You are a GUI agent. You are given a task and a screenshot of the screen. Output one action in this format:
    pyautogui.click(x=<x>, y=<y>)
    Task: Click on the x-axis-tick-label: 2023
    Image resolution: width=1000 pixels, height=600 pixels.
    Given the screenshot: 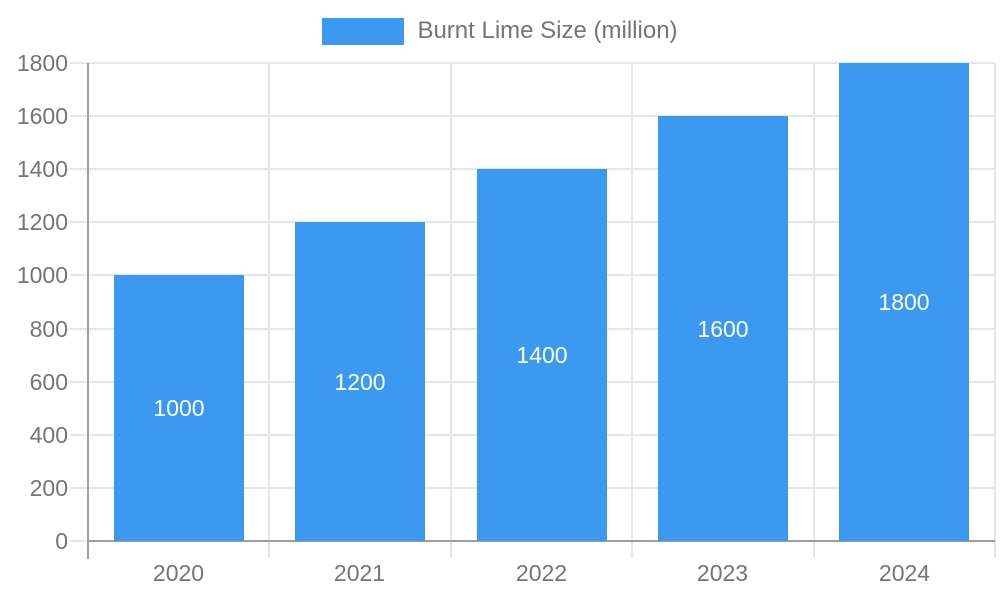 What is the action you would take?
    pyautogui.click(x=722, y=573)
    